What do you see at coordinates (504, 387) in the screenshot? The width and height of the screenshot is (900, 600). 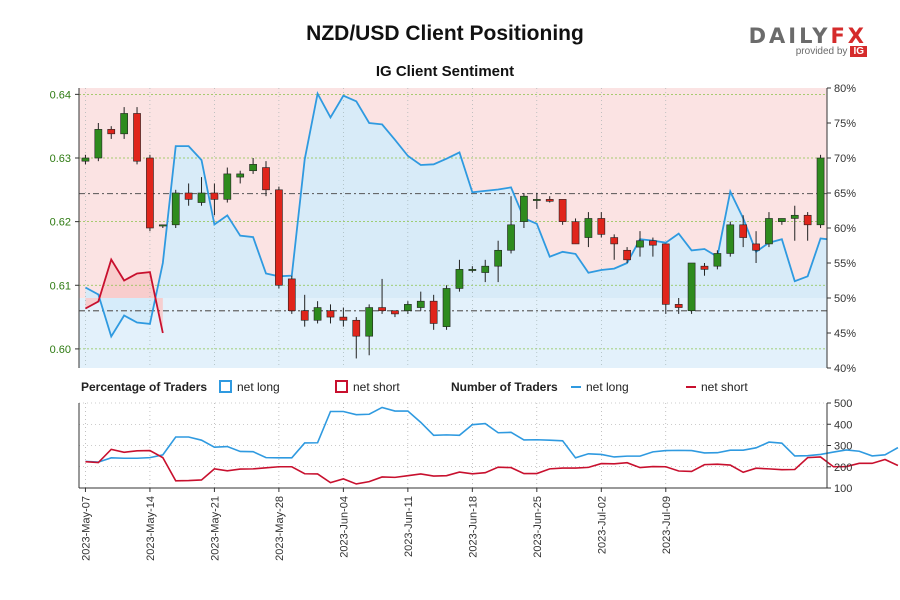 I see `legend-num-heading: Number of Traders` at bounding box center [504, 387].